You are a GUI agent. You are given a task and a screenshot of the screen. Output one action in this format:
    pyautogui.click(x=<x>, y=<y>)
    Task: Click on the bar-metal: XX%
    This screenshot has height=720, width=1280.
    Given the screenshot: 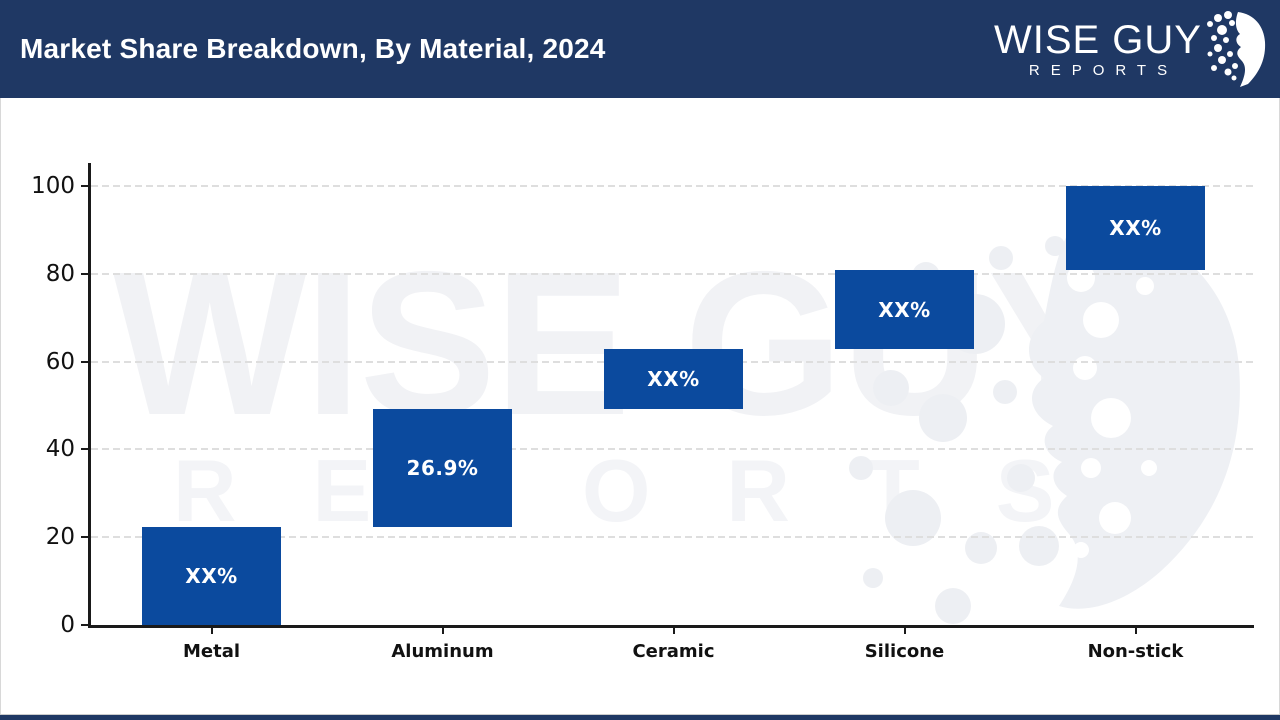 What is the action you would take?
    pyautogui.click(x=211, y=575)
    